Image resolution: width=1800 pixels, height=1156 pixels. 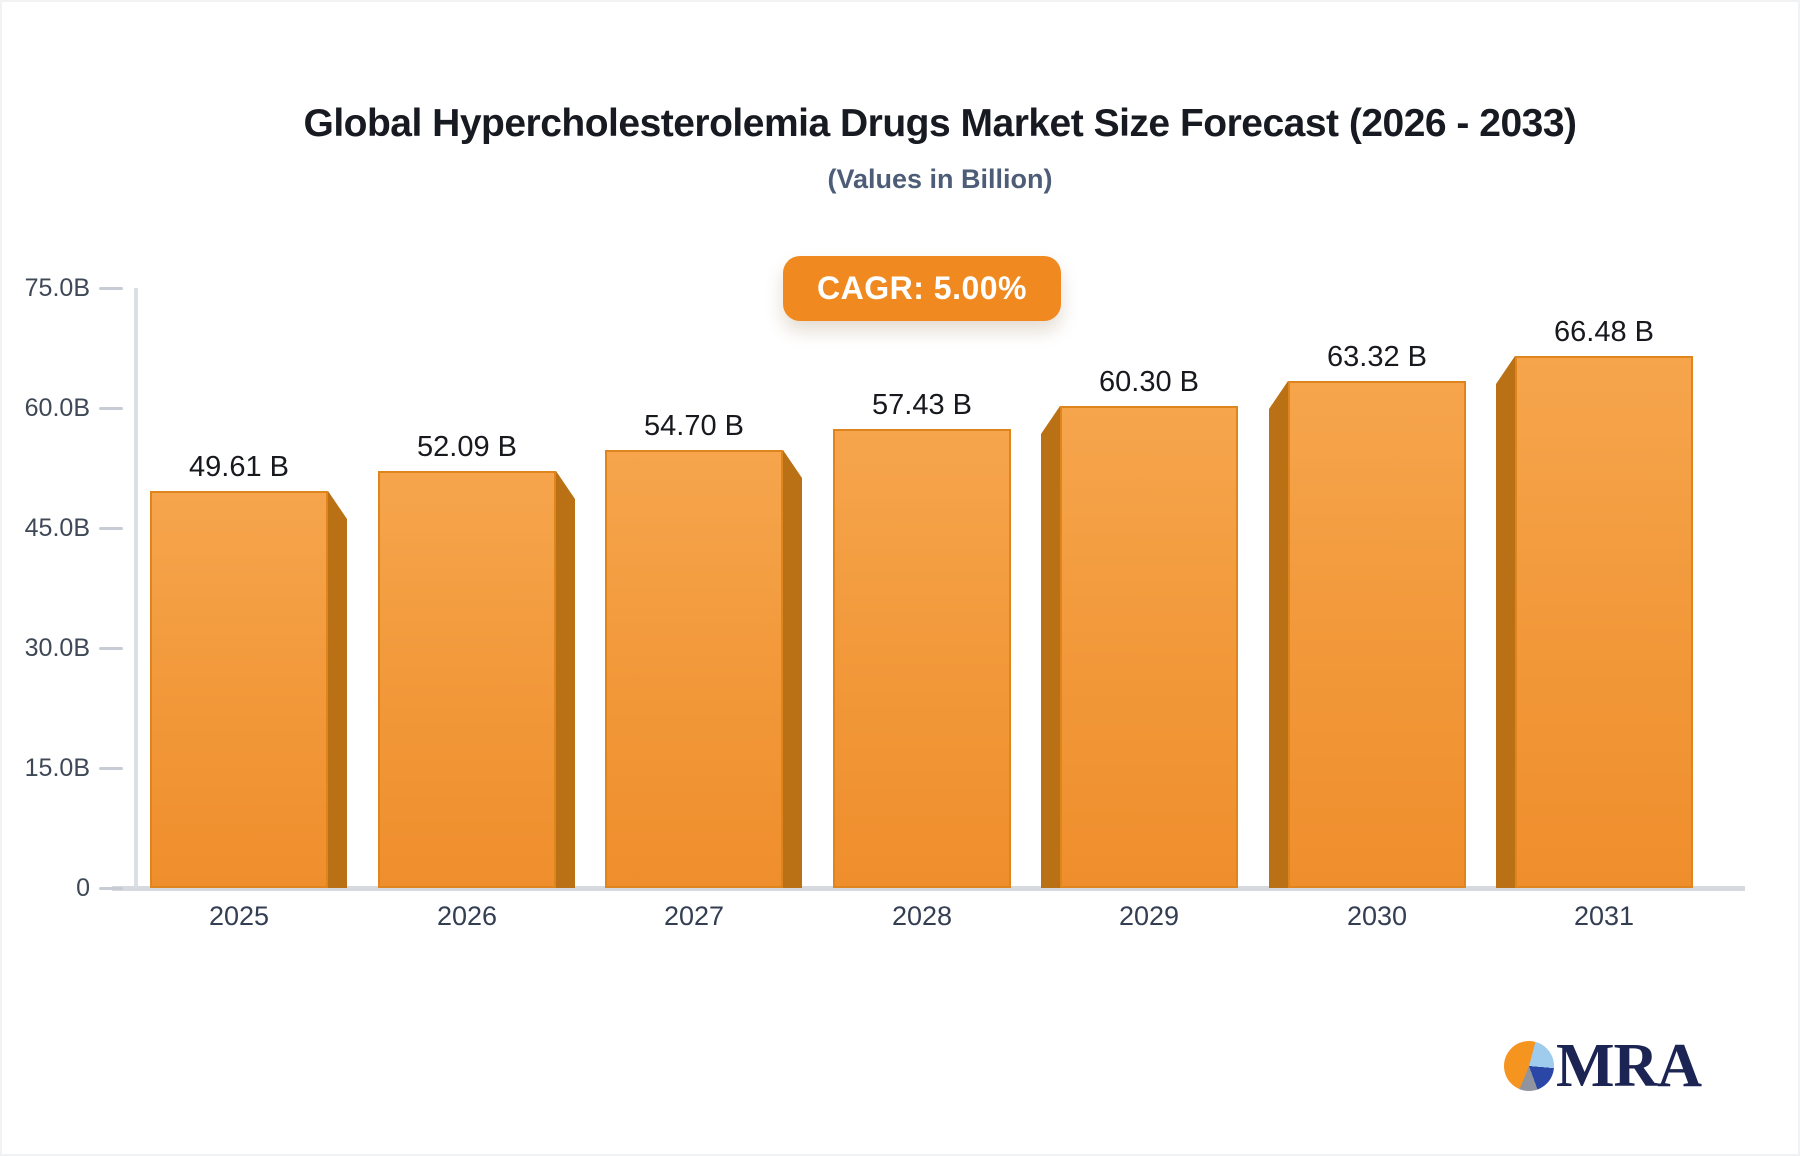 I want to click on bar-2026, so click(x=467, y=679).